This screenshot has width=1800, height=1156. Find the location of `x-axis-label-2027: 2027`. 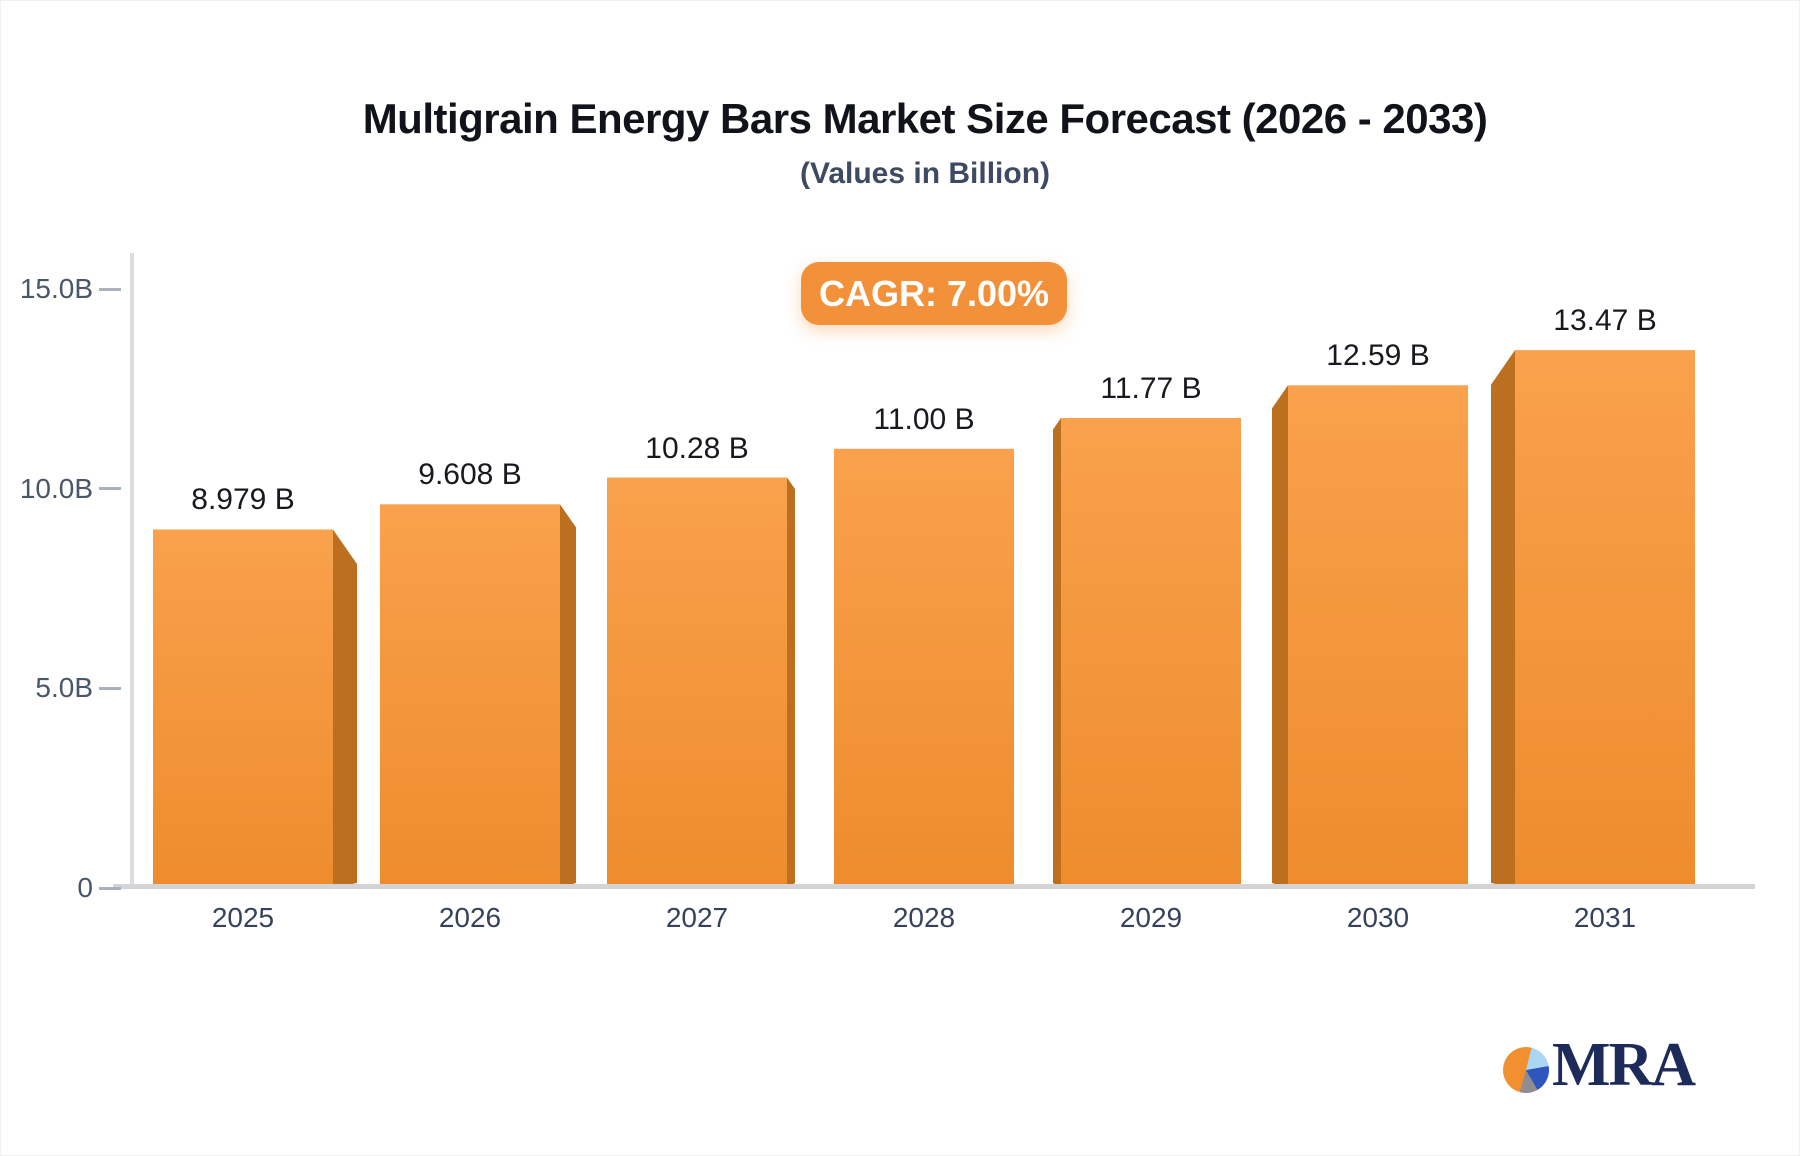

x-axis-label-2027: 2027 is located at coordinates (697, 917).